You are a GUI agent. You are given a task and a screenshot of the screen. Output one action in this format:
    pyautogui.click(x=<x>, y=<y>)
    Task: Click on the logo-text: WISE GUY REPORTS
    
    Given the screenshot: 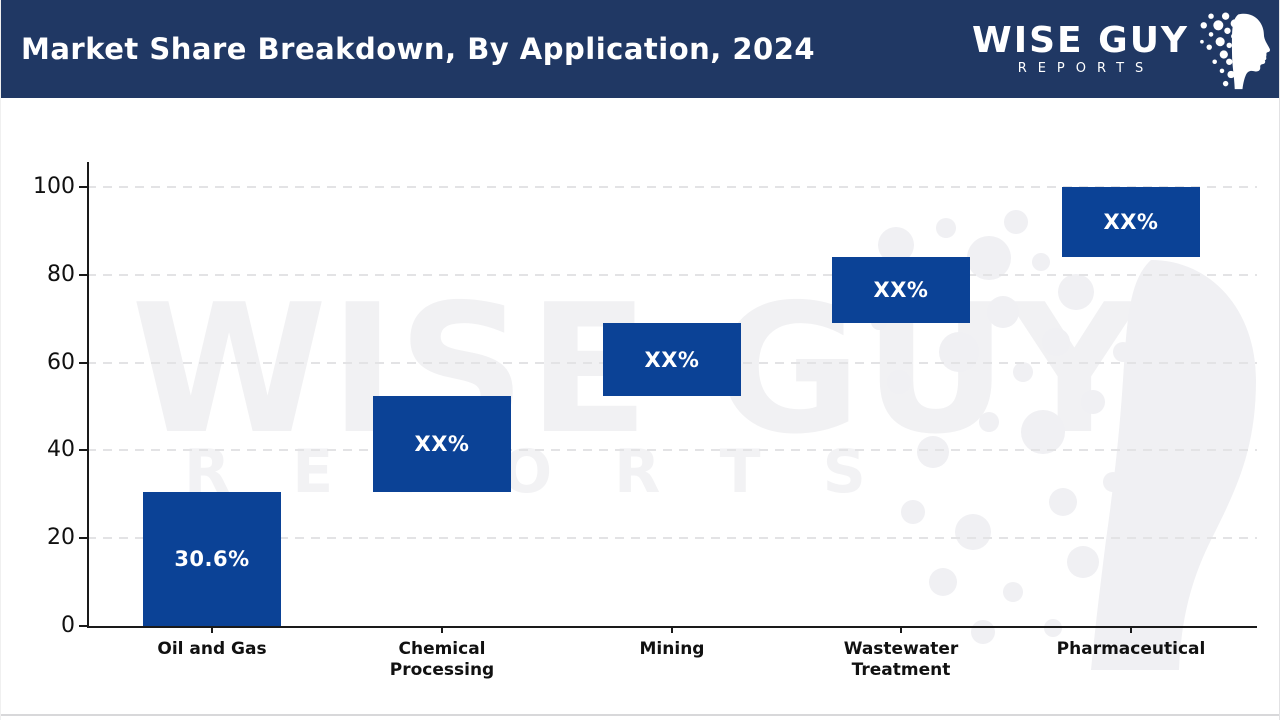 What is the action you would take?
    pyautogui.click(x=1080, y=48)
    